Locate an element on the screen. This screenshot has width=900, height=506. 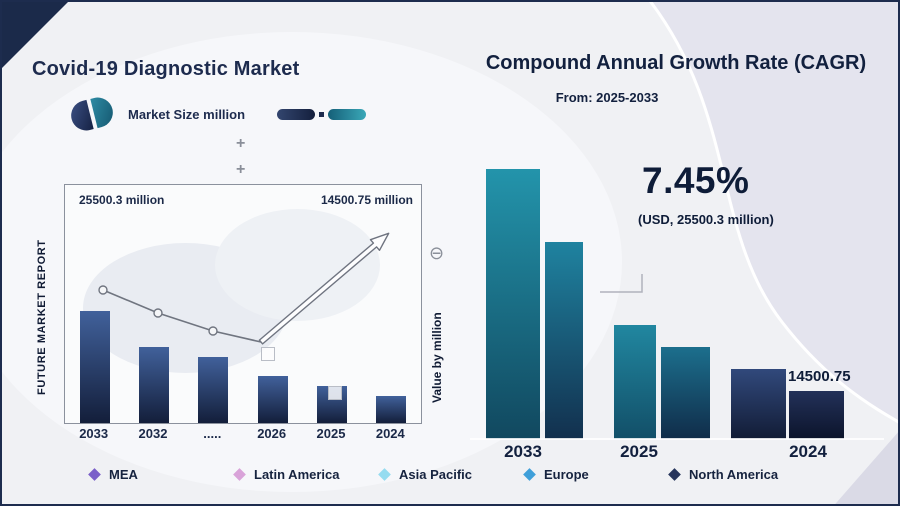
cagr-subtitle: From: 2025-2033 is located at coordinates (607, 97).